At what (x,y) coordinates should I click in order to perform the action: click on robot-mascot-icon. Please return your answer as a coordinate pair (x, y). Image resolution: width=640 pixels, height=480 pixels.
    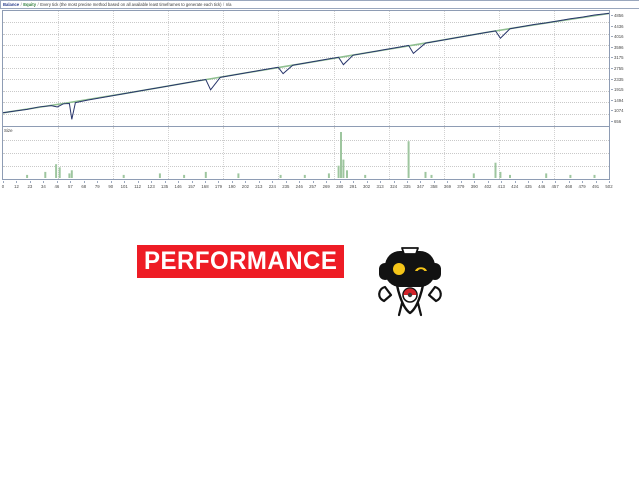
    Looking at the image, I should click on (410, 282).